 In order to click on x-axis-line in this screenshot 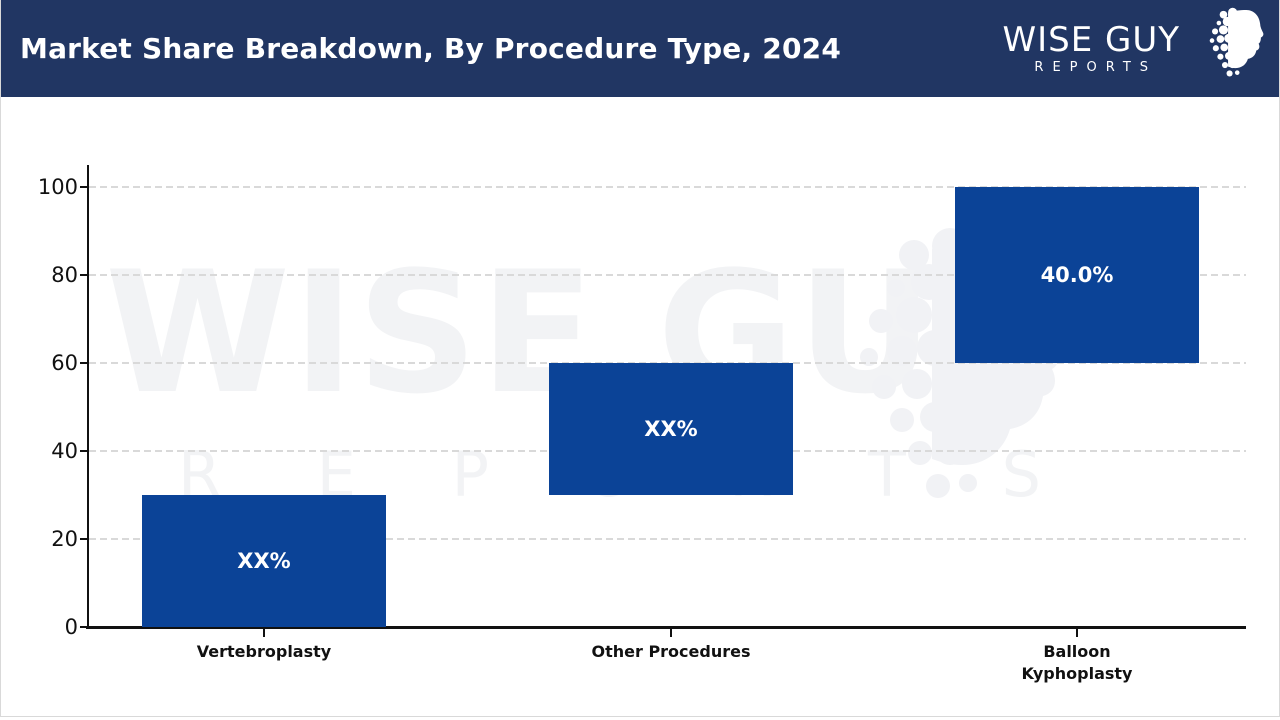, I will do `click(666, 627)`.